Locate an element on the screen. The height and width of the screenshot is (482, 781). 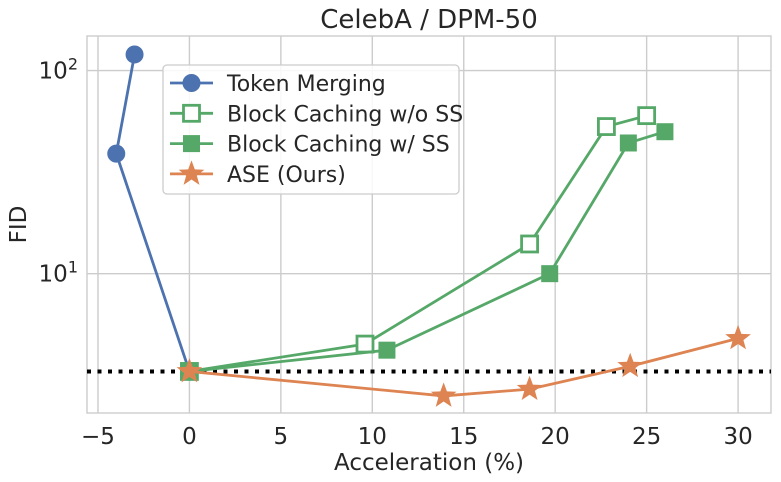
y-tick-label: 10¹ is located at coordinates (58, 273).